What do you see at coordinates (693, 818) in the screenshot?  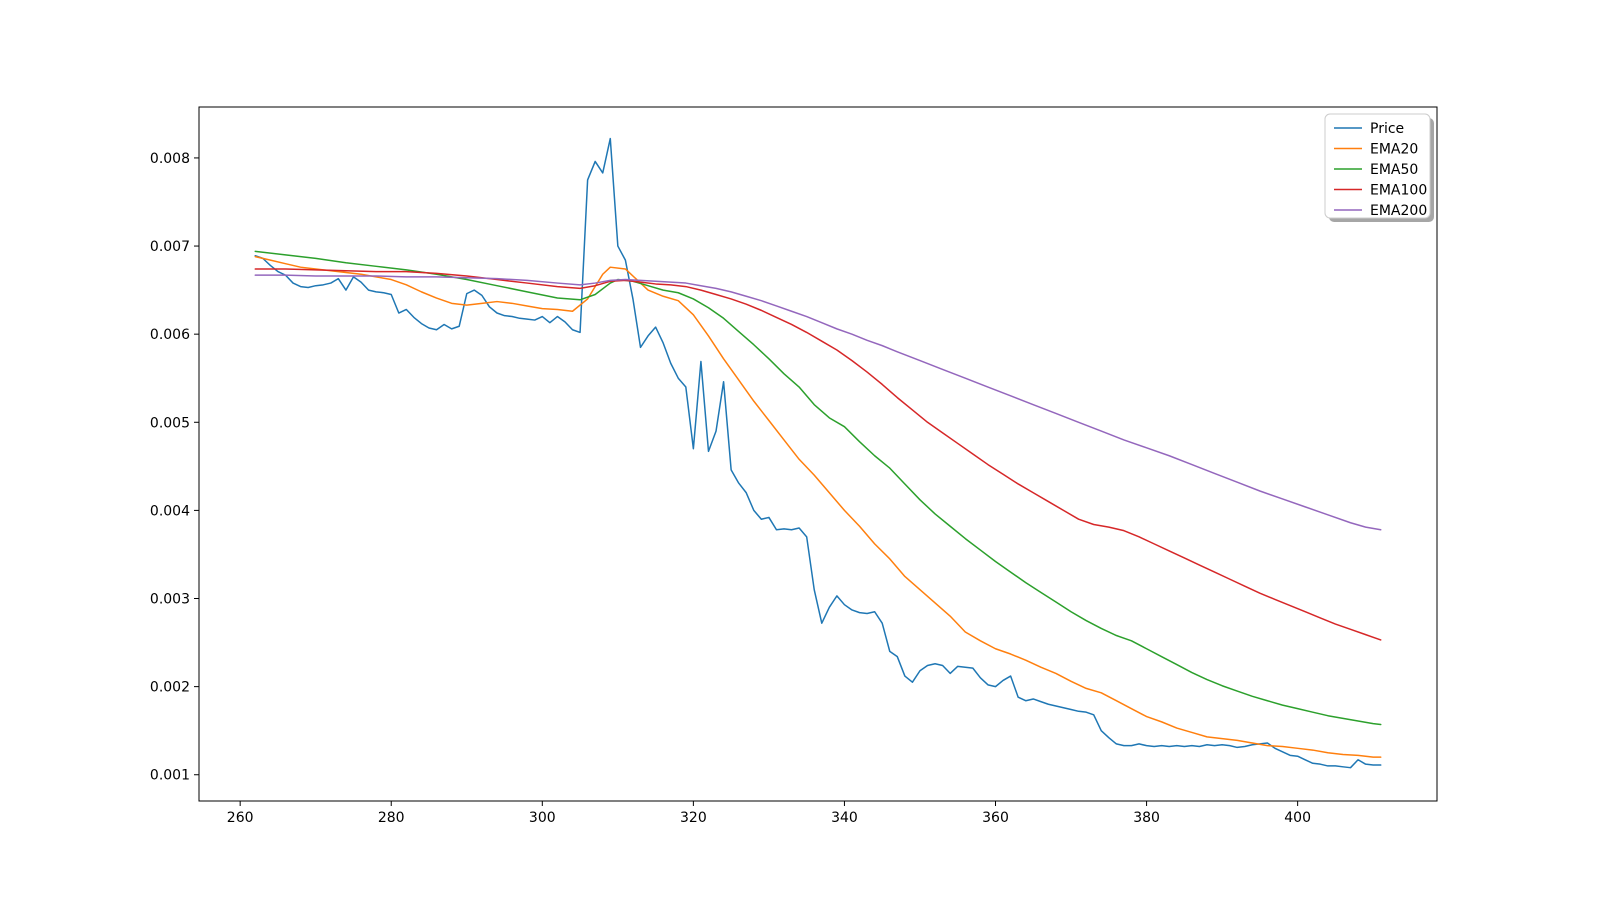 I see `x-tick-label: 320` at bounding box center [693, 818].